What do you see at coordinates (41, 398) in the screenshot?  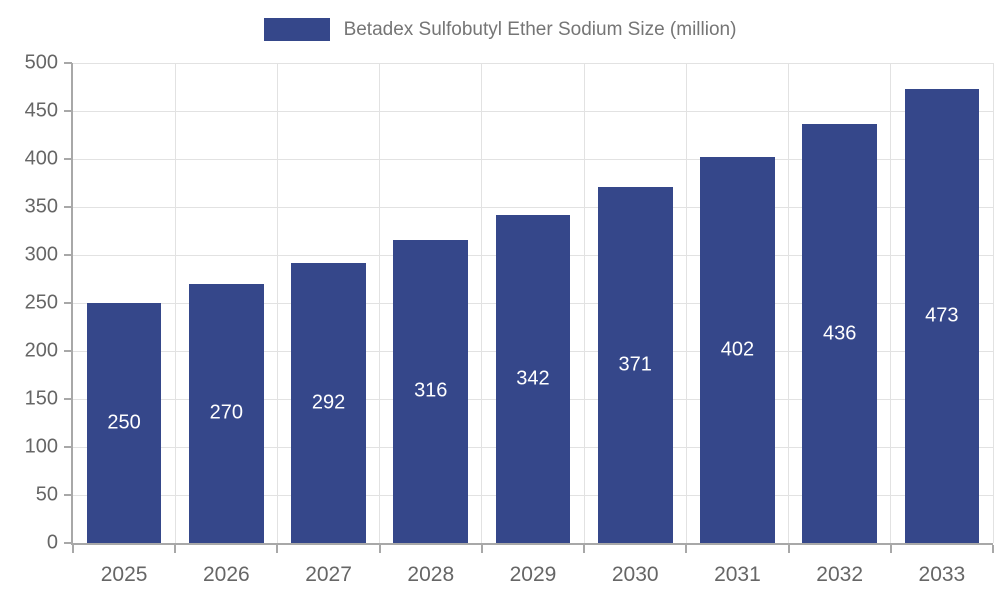 I see `y-axis-tick-label: 150` at bounding box center [41, 398].